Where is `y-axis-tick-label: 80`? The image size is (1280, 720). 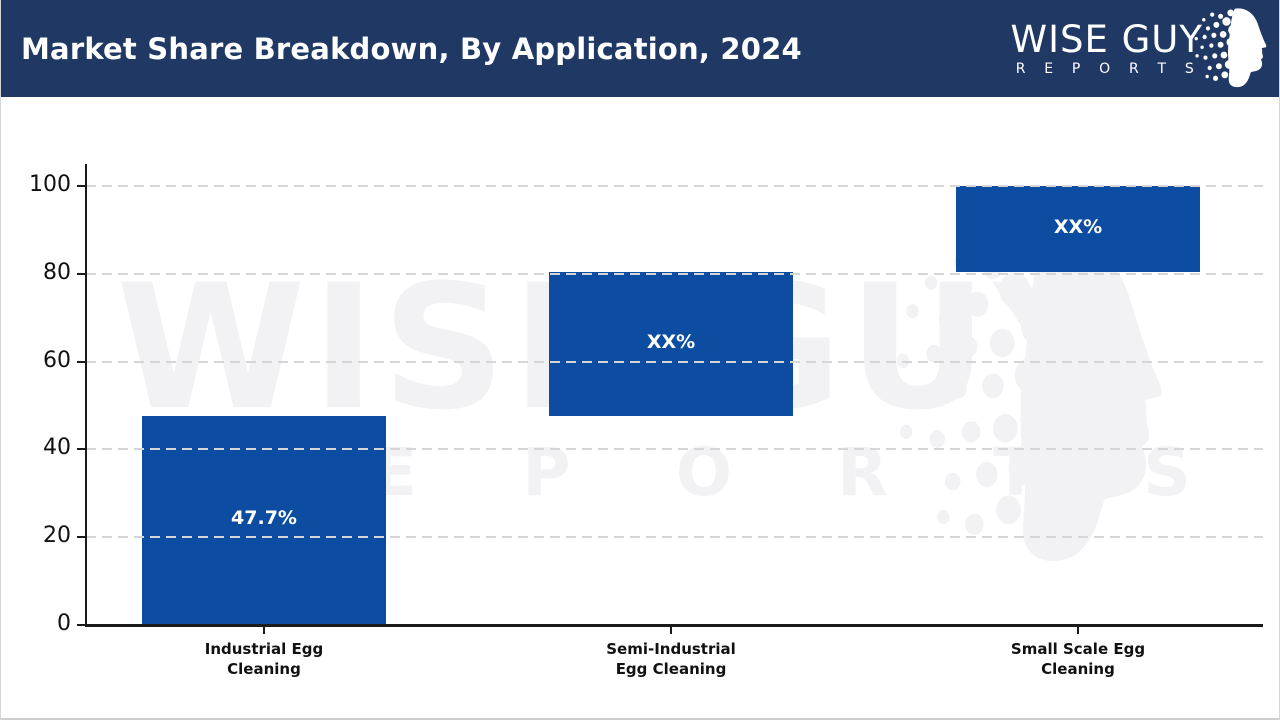
y-axis-tick-label: 80 is located at coordinates (57, 272).